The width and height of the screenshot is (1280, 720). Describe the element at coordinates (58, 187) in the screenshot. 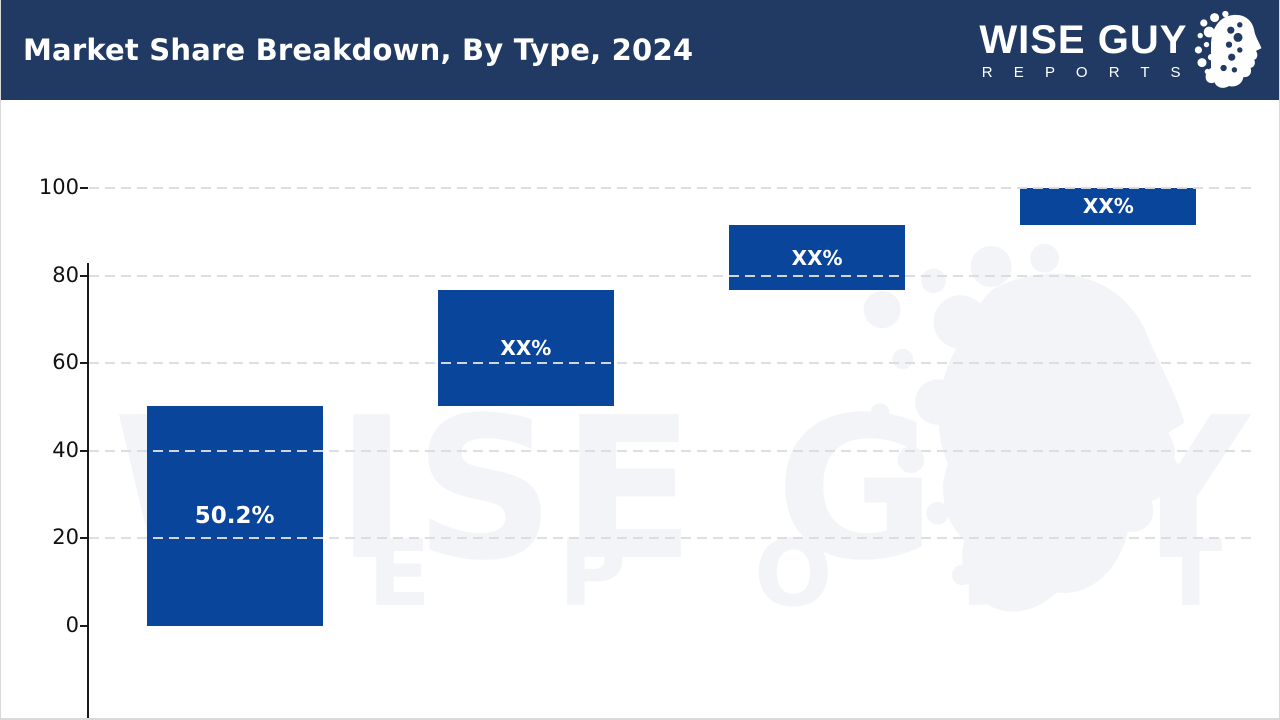

I see `y-tick-label: 100` at that location.